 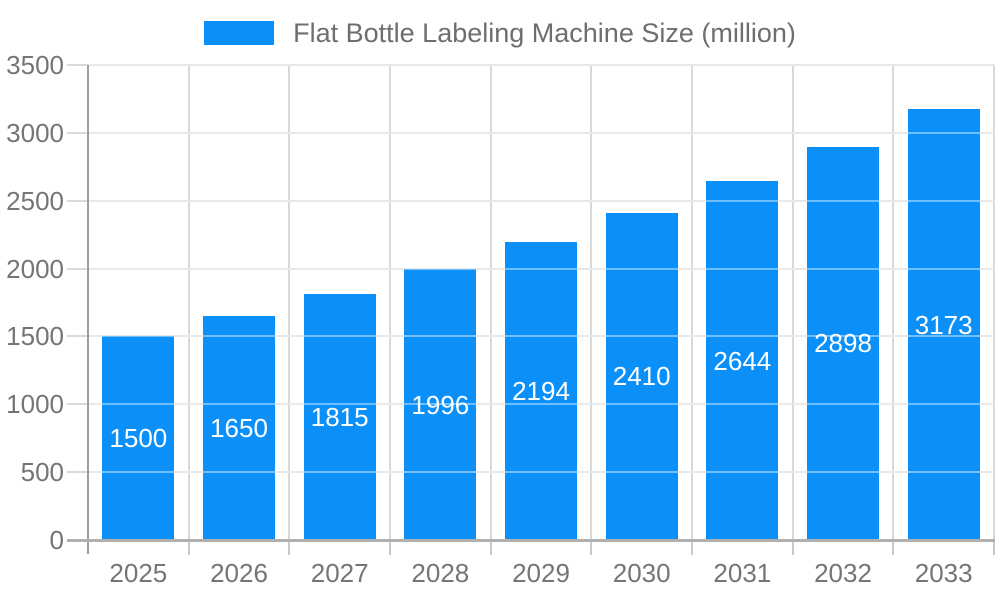 I want to click on x-axis-label: 2029, so click(x=541, y=573).